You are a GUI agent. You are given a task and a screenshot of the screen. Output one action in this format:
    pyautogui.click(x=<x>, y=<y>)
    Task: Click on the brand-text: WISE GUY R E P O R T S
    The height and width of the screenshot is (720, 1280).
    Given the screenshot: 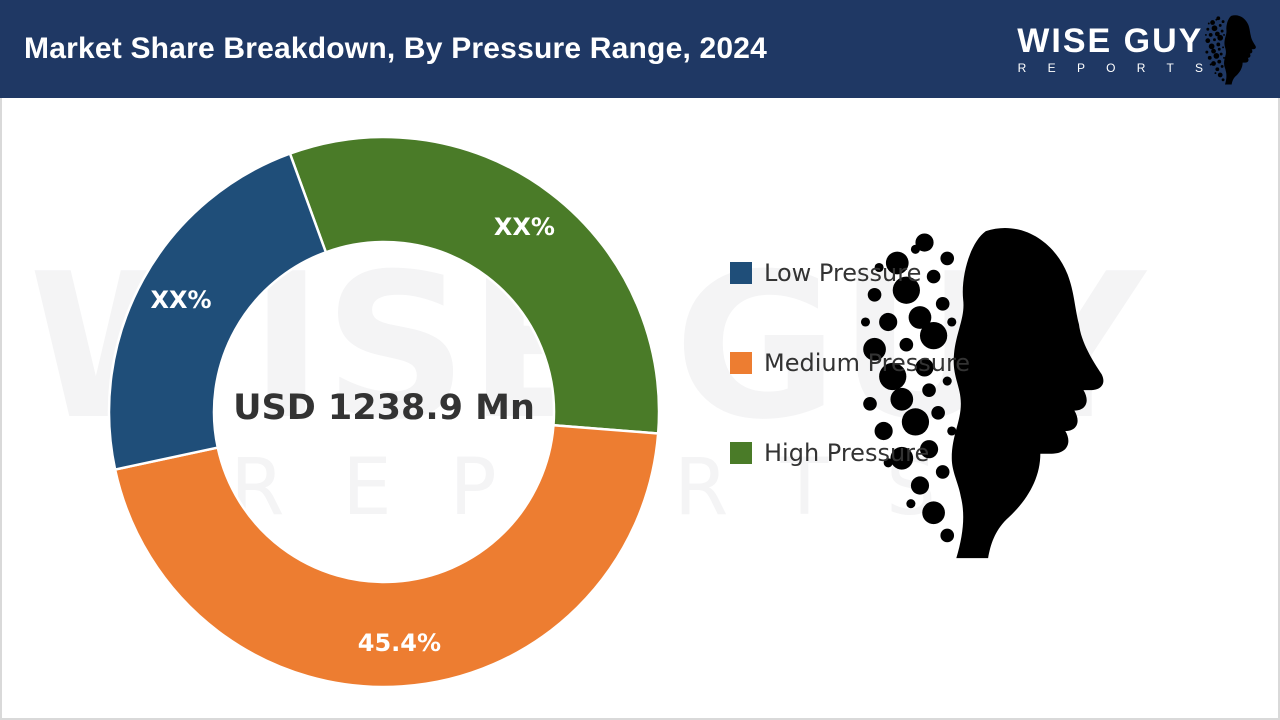 What is the action you would take?
    pyautogui.click(x=1110, y=49)
    